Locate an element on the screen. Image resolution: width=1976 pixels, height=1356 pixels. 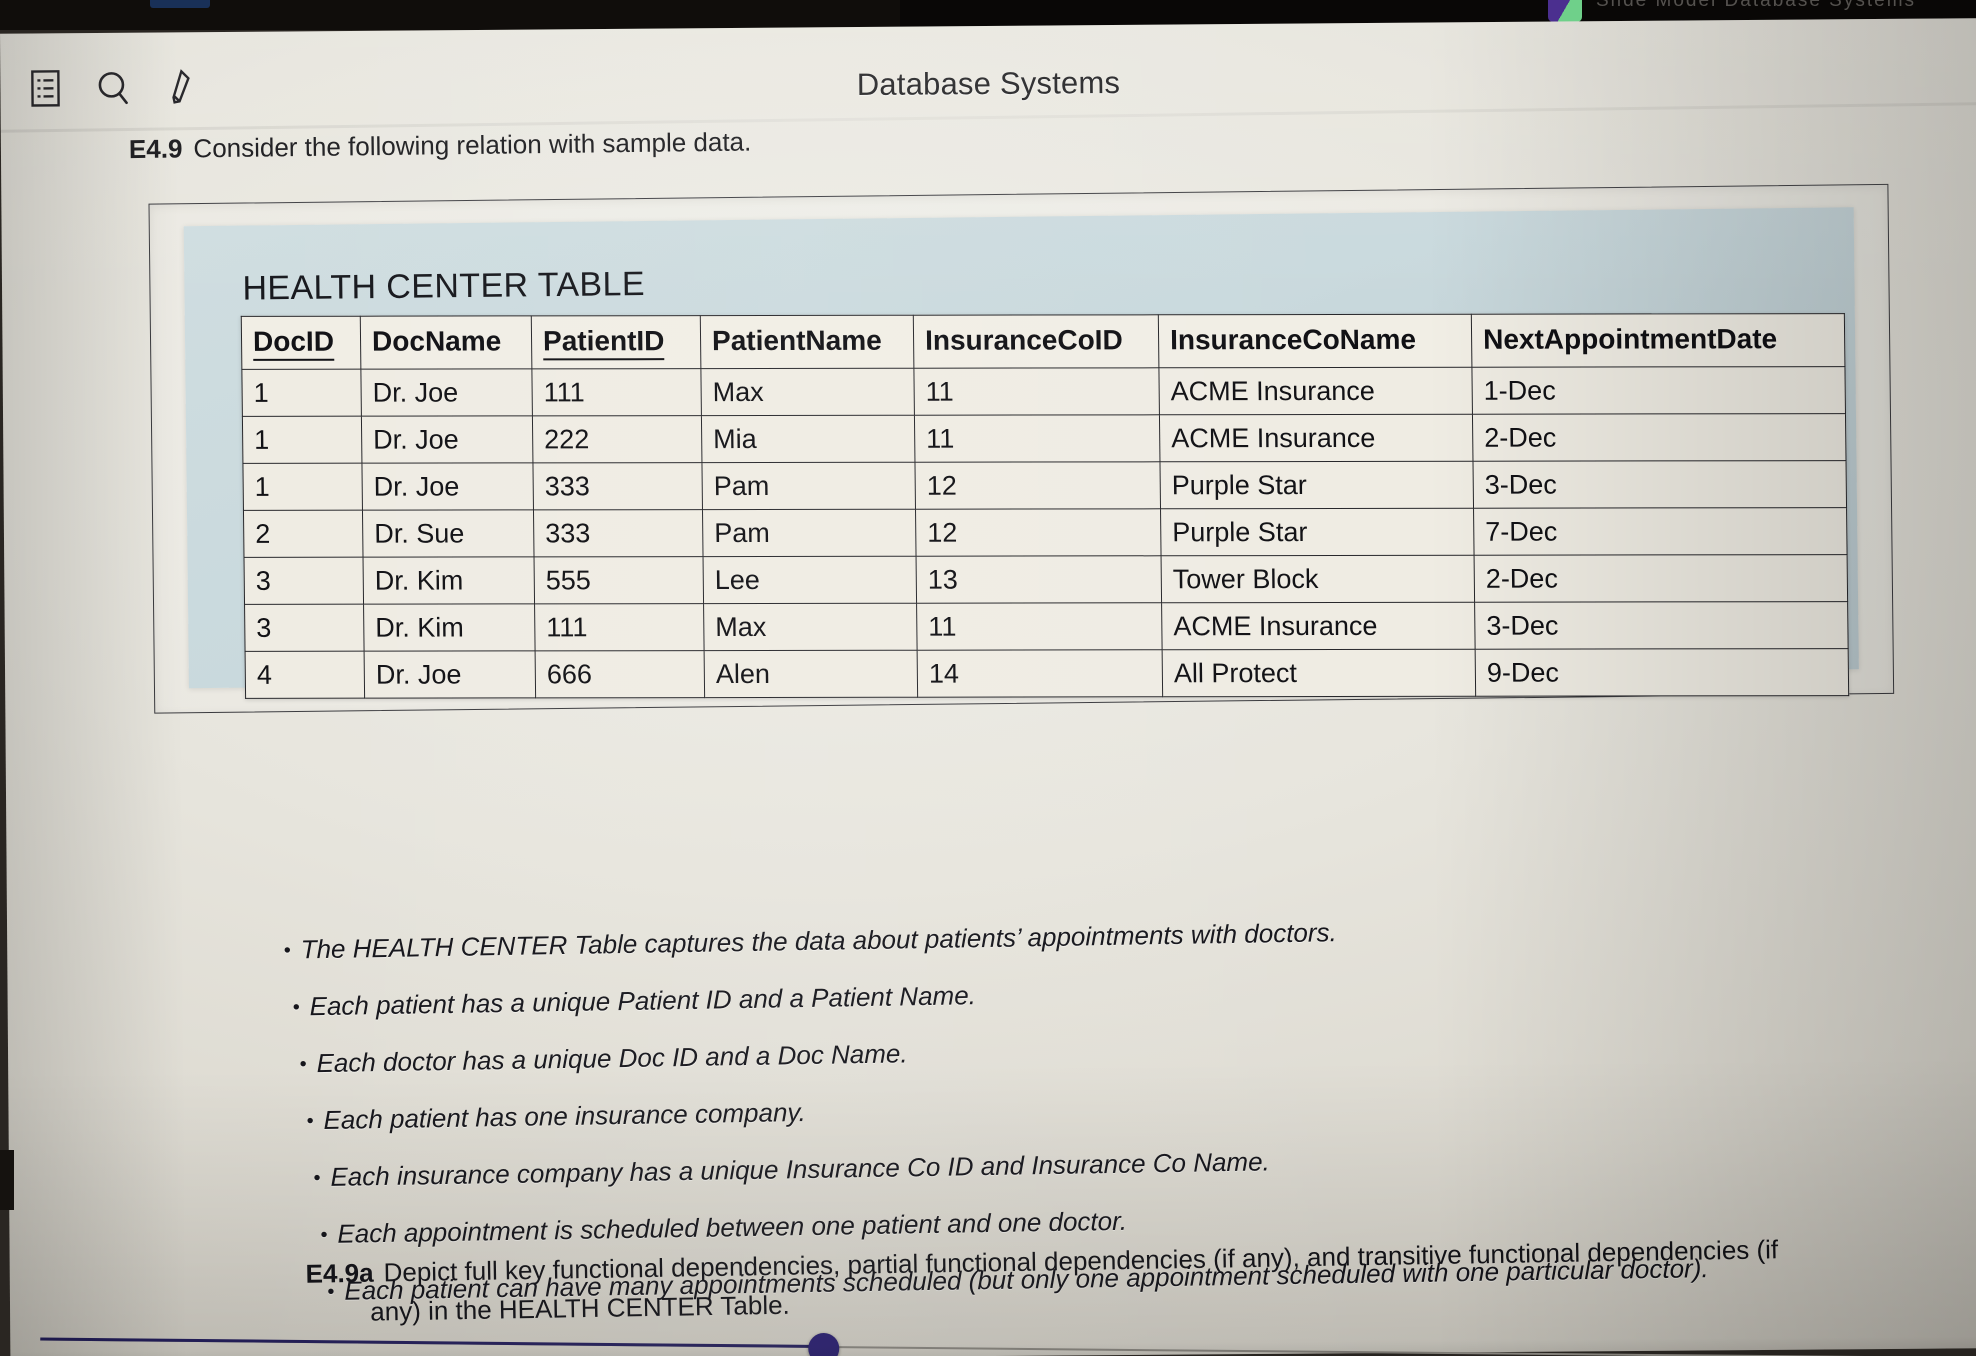
cell-docid: 4 is located at coordinates (305, 675).